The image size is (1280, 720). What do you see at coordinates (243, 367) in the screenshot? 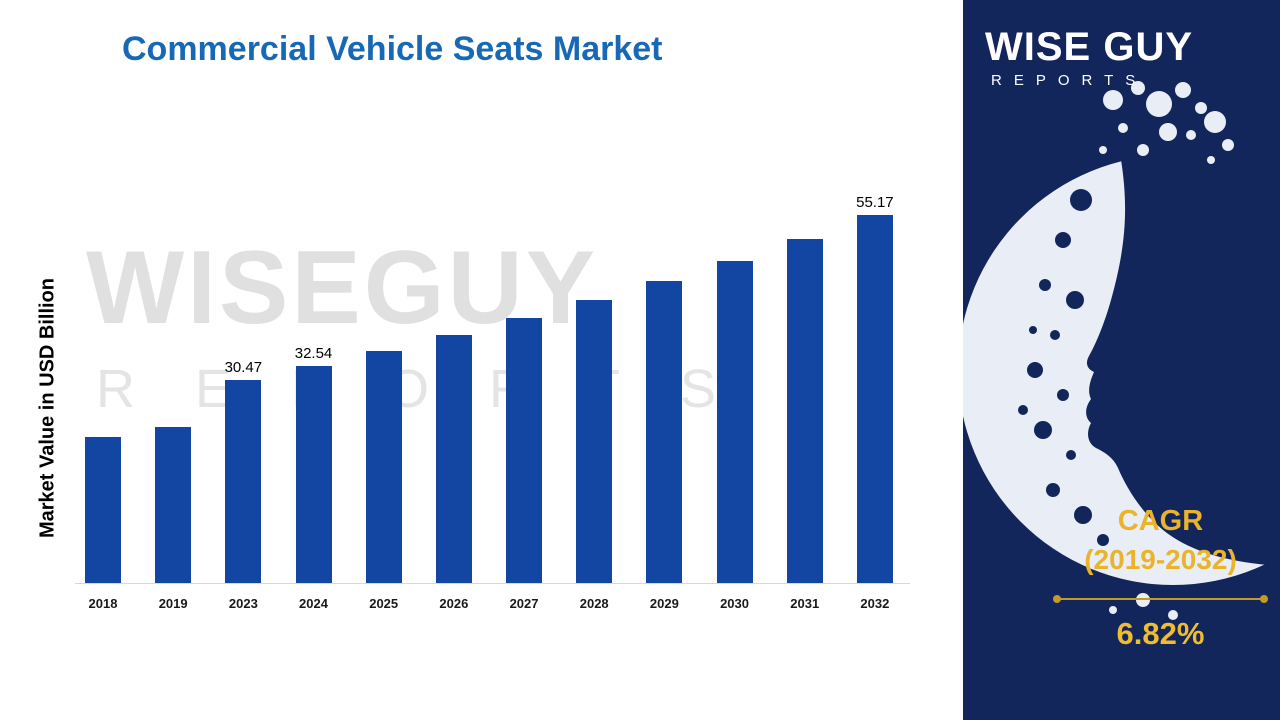
I see `bar-value-label: 30.47` at bounding box center [243, 367].